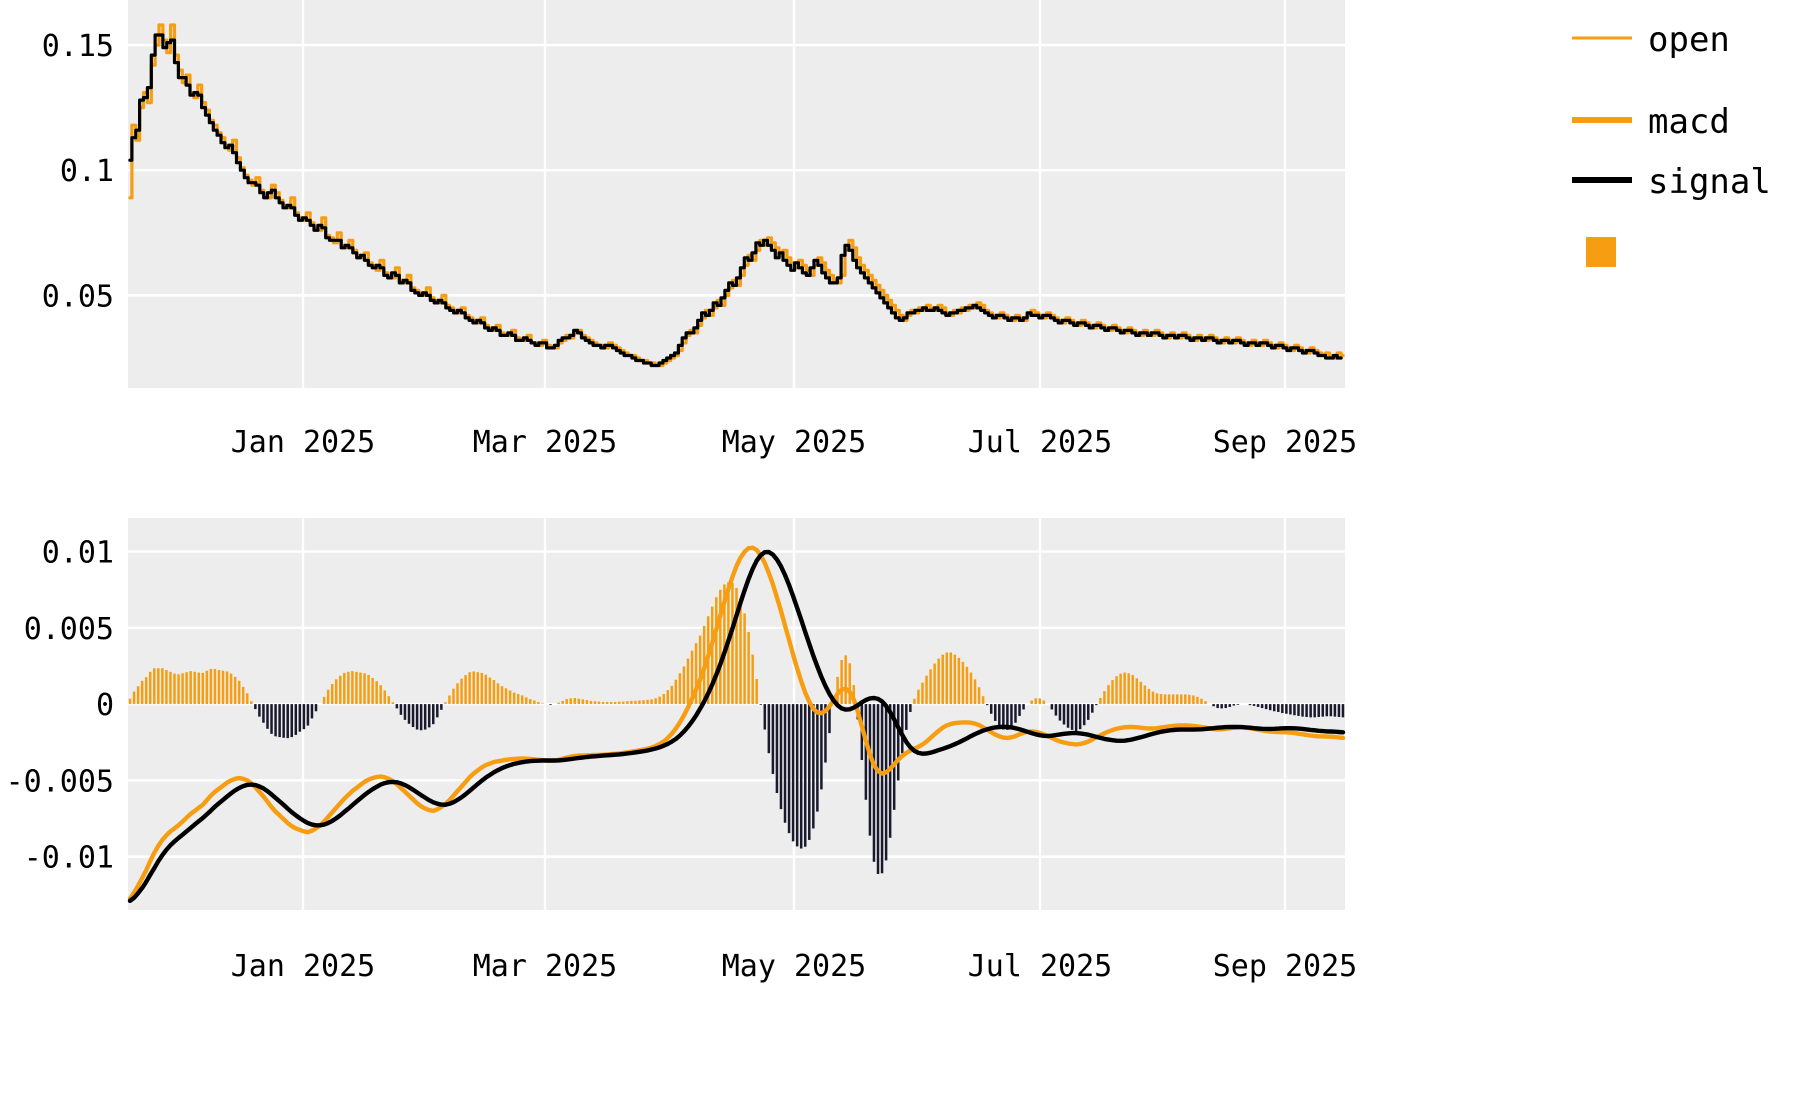 Image resolution: width=1800 pixels, height=1100 pixels. What do you see at coordinates (1651, 40) in the screenshot?
I see `legend-entry: open` at bounding box center [1651, 40].